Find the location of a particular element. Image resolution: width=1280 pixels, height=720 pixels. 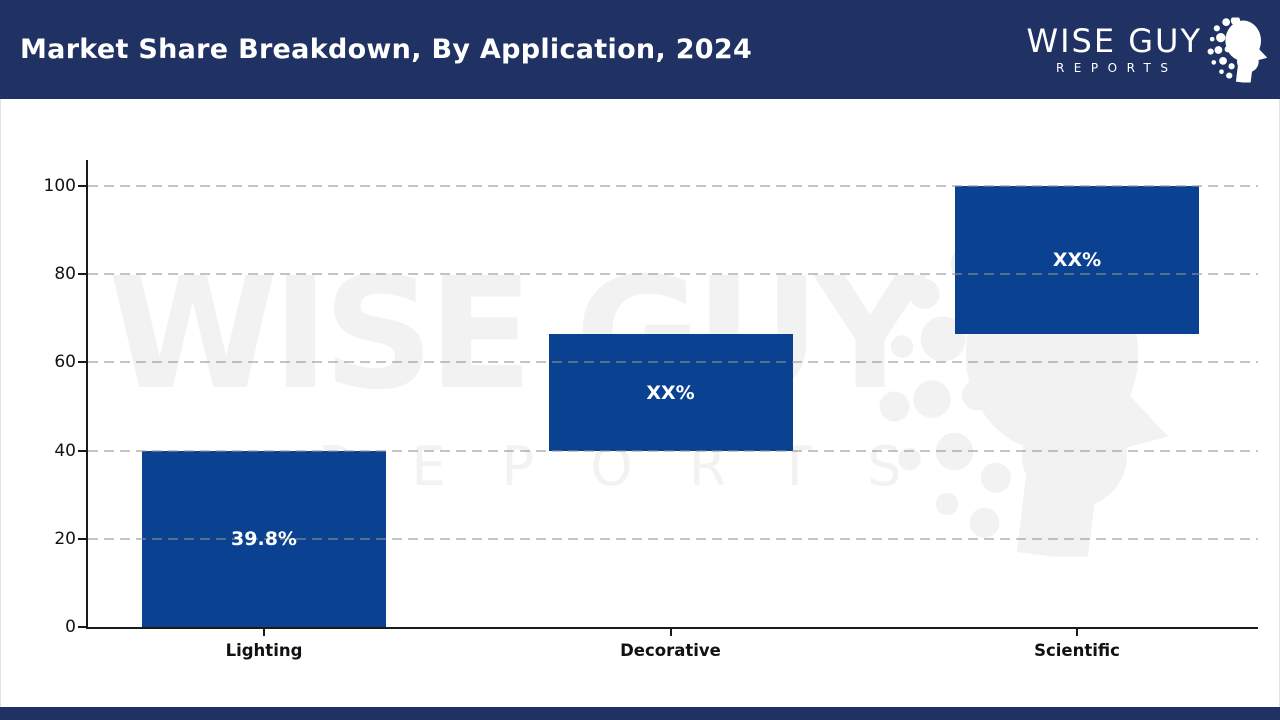

y-axis-line is located at coordinates (87, 394).